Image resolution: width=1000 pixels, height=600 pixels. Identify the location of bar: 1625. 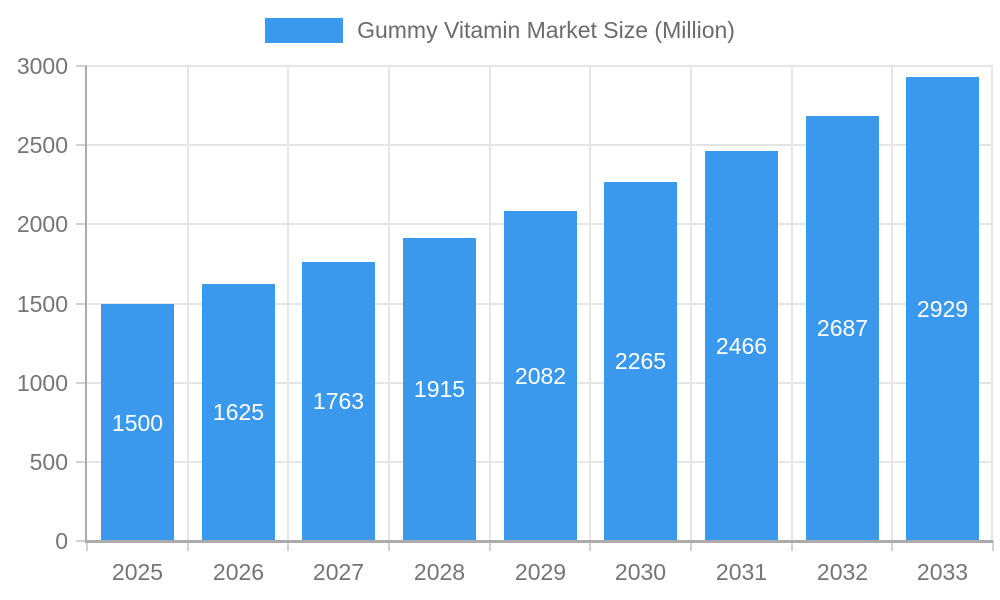
(238, 412).